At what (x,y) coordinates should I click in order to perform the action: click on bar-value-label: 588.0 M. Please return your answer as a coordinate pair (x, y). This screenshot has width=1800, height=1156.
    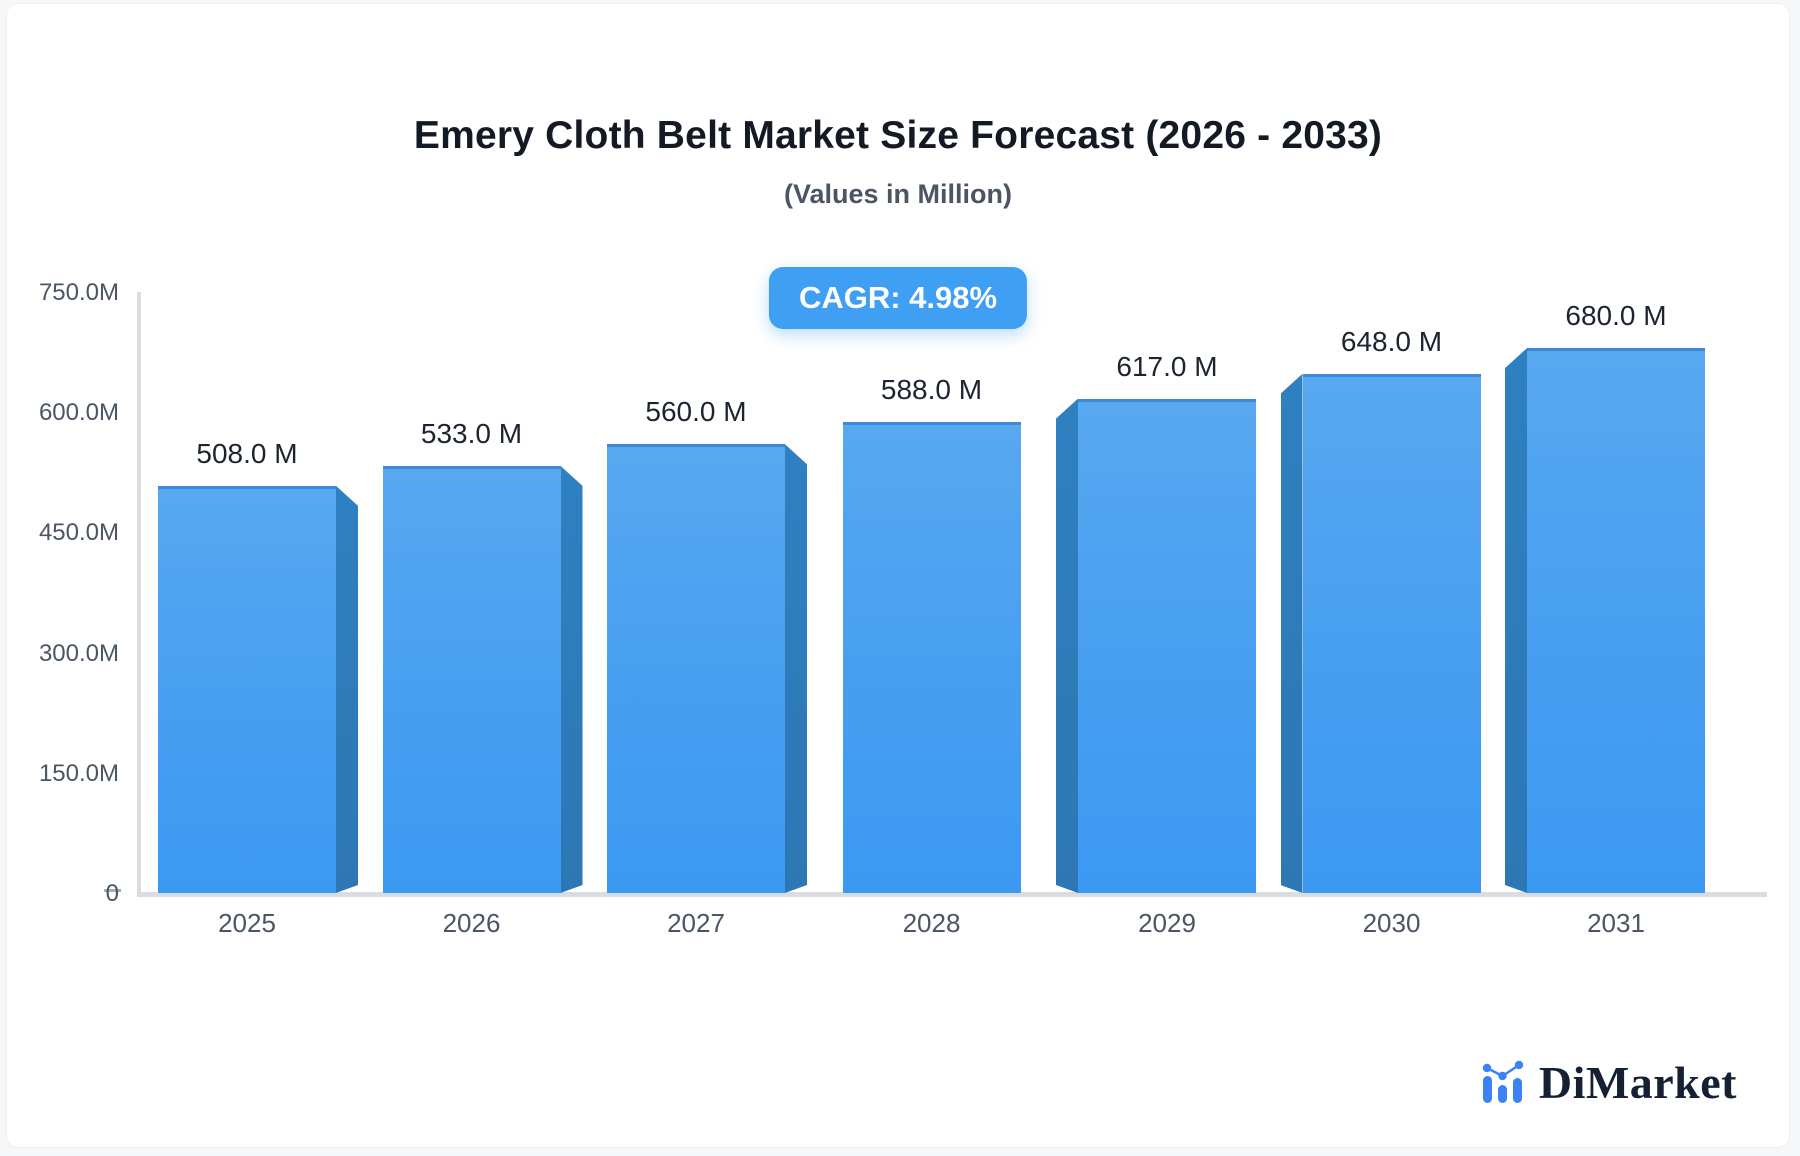
    Looking at the image, I should click on (931, 389).